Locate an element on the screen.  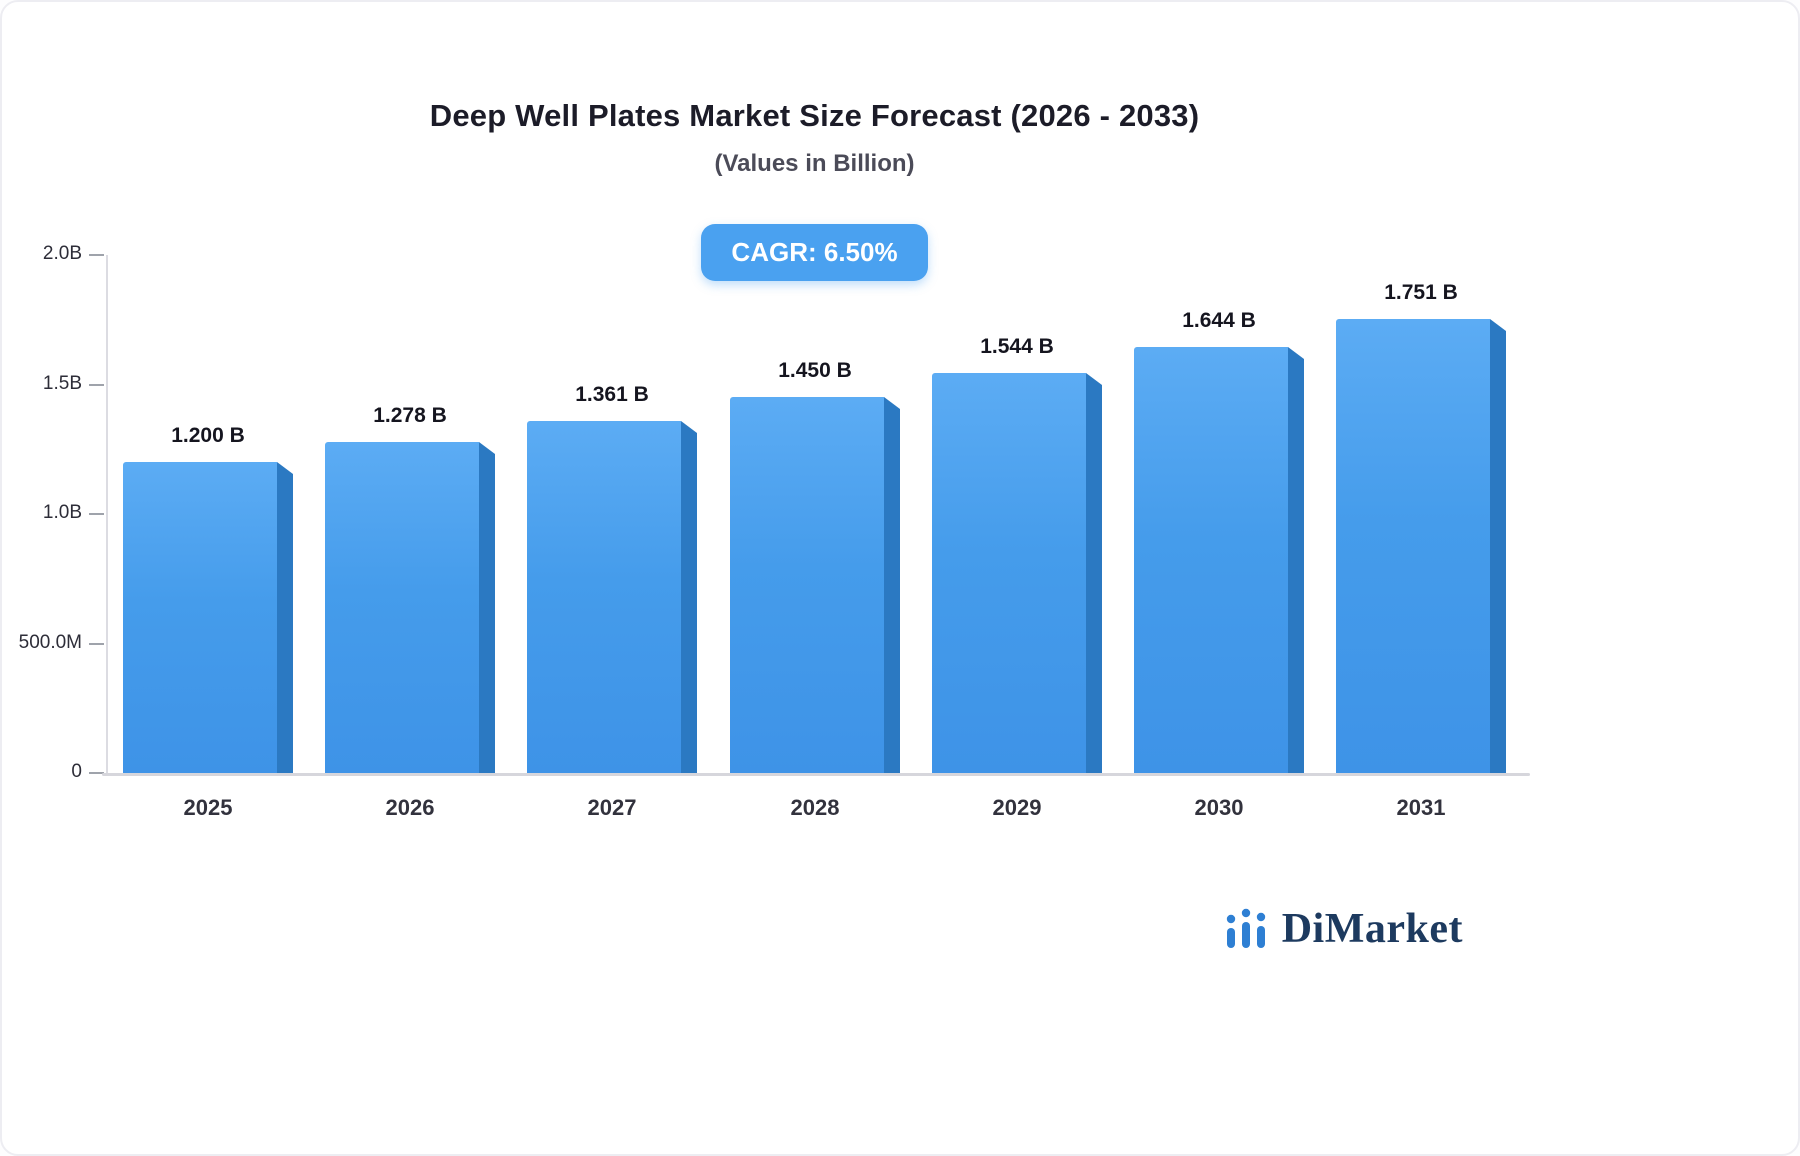
x-axis-label: 2029 is located at coordinates (1017, 807).